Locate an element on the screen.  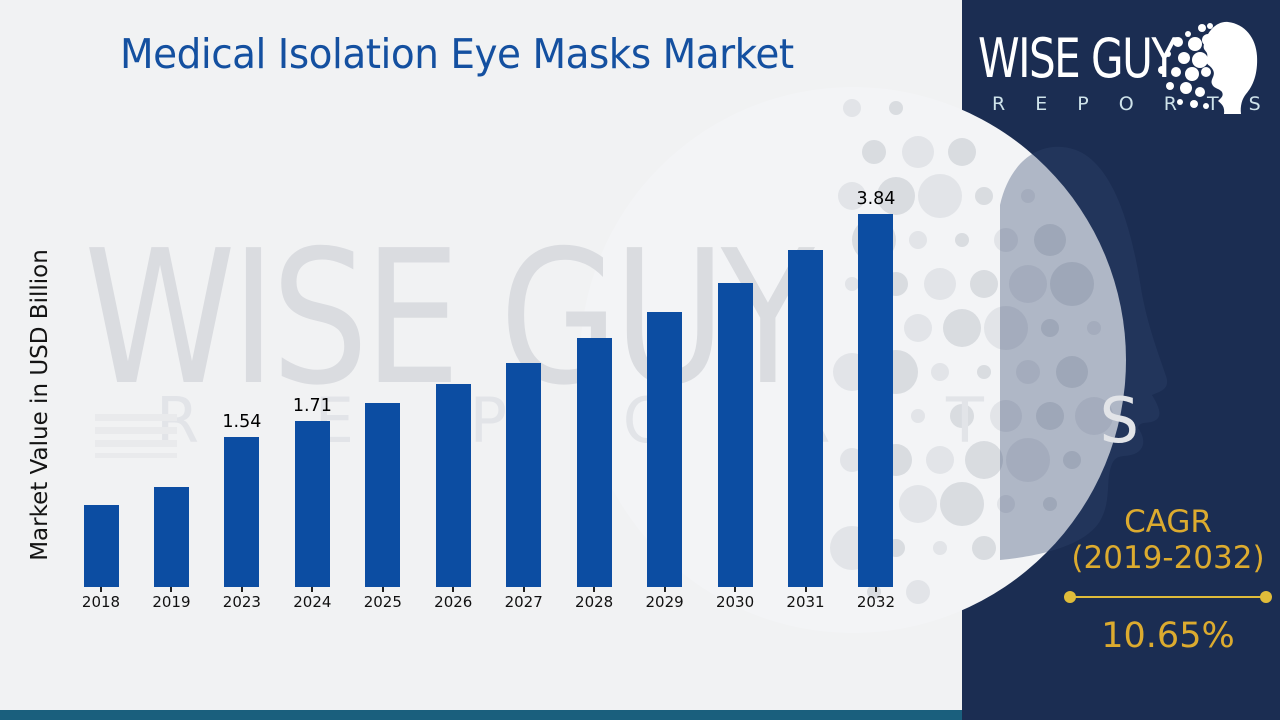
bar-2025 is located at coordinates (383, 495).